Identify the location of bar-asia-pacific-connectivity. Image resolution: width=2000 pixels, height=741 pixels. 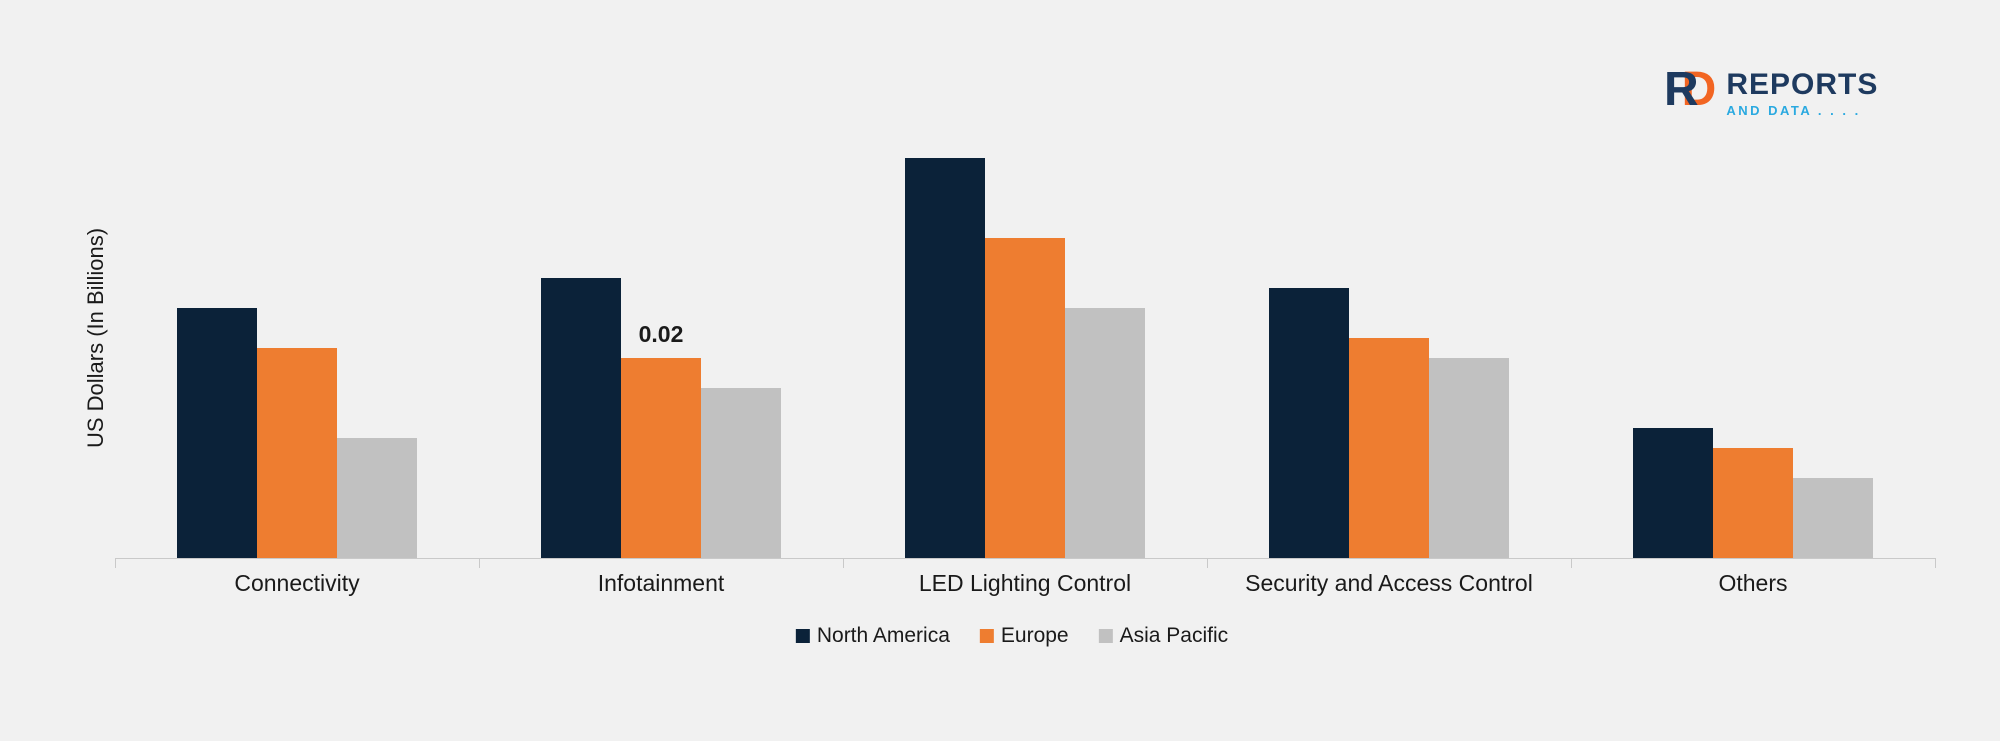
(377, 498).